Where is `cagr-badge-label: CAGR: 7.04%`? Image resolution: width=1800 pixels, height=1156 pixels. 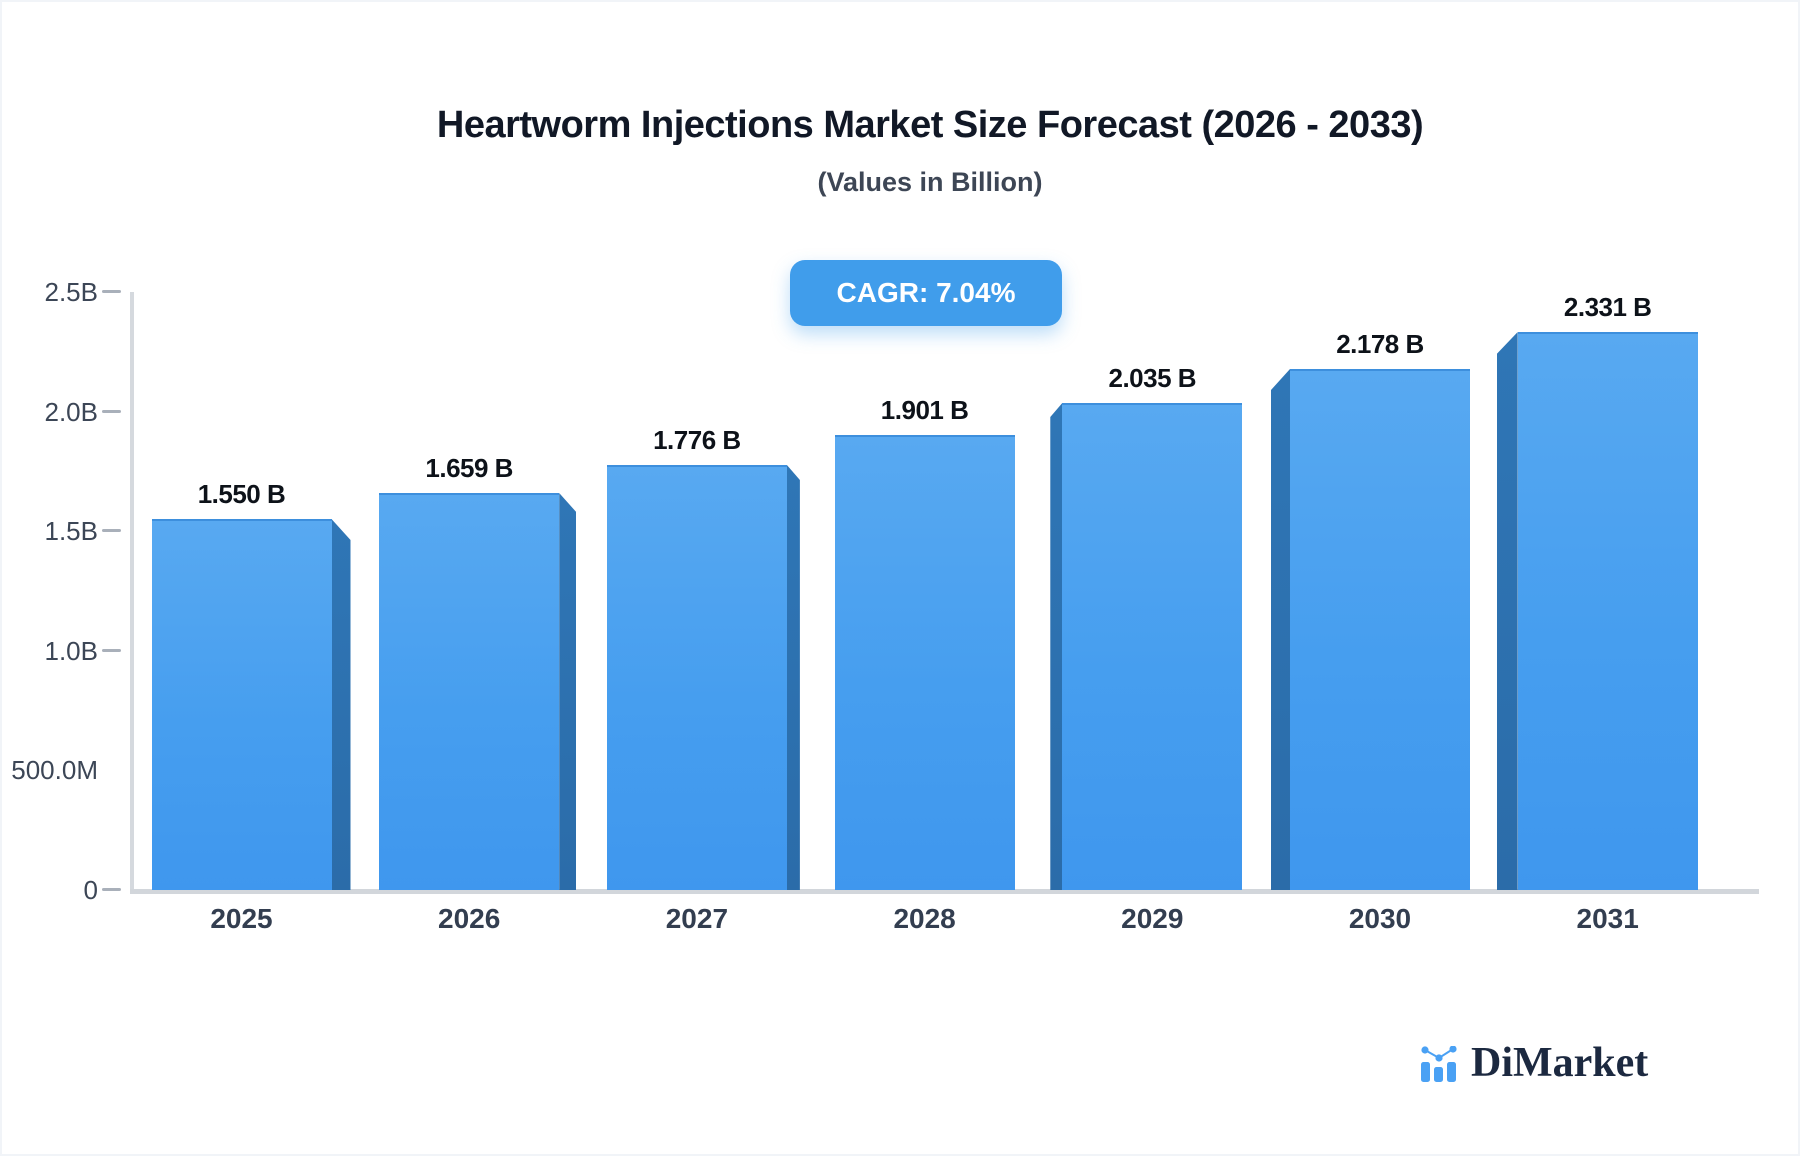 cagr-badge-label: CAGR: 7.04% is located at coordinates (926, 292).